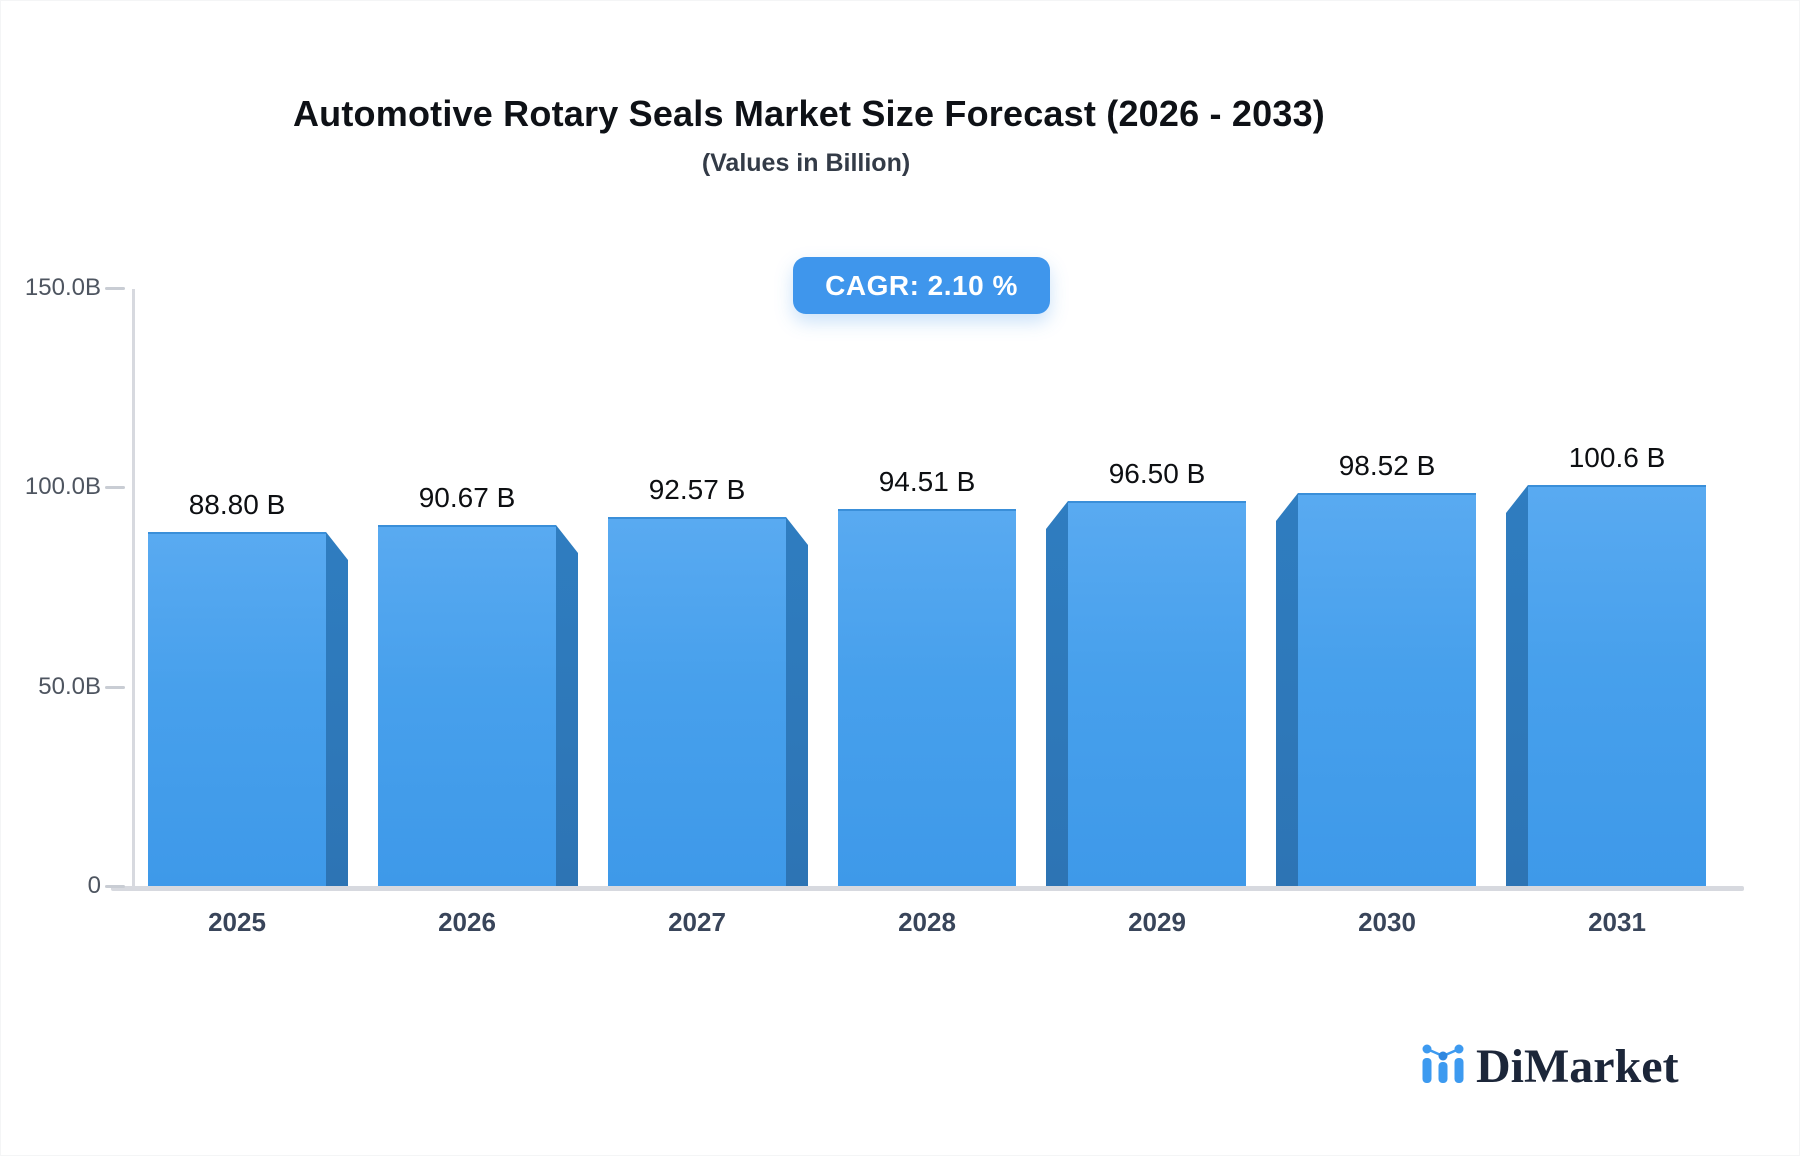  I want to click on chart-subtitle: (Values in Billion), so click(806, 163).